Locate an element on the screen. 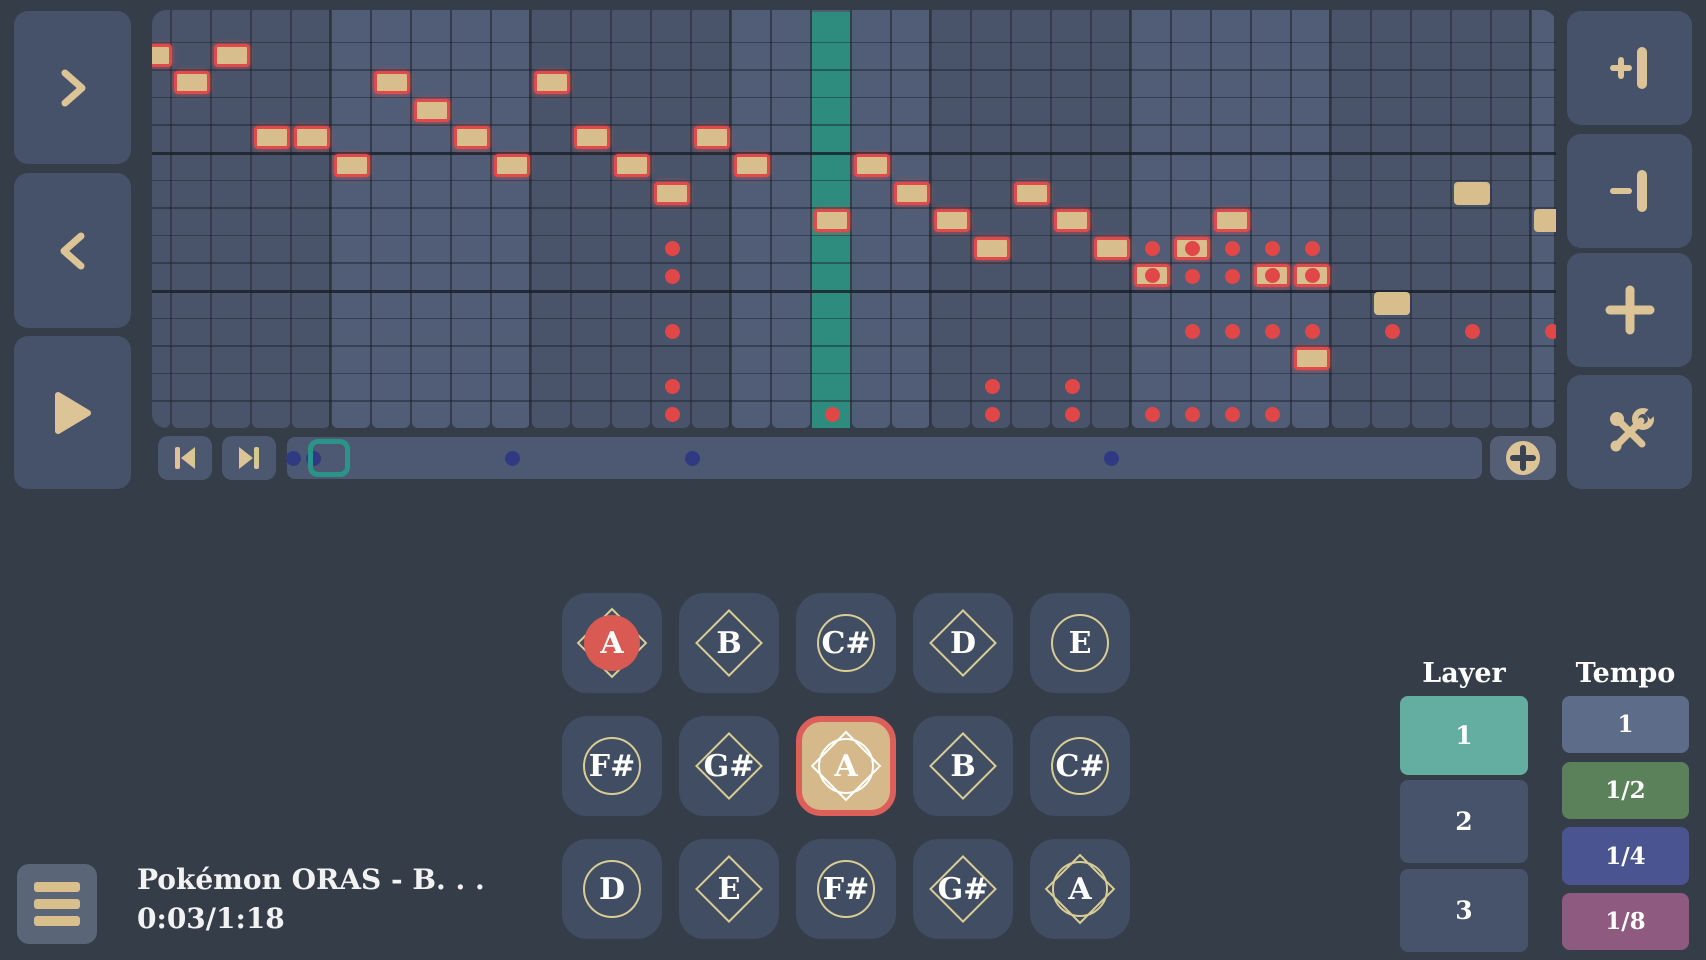 The width and height of the screenshot is (1706, 960). note-pad-b-8: B is located at coordinates (963, 766).